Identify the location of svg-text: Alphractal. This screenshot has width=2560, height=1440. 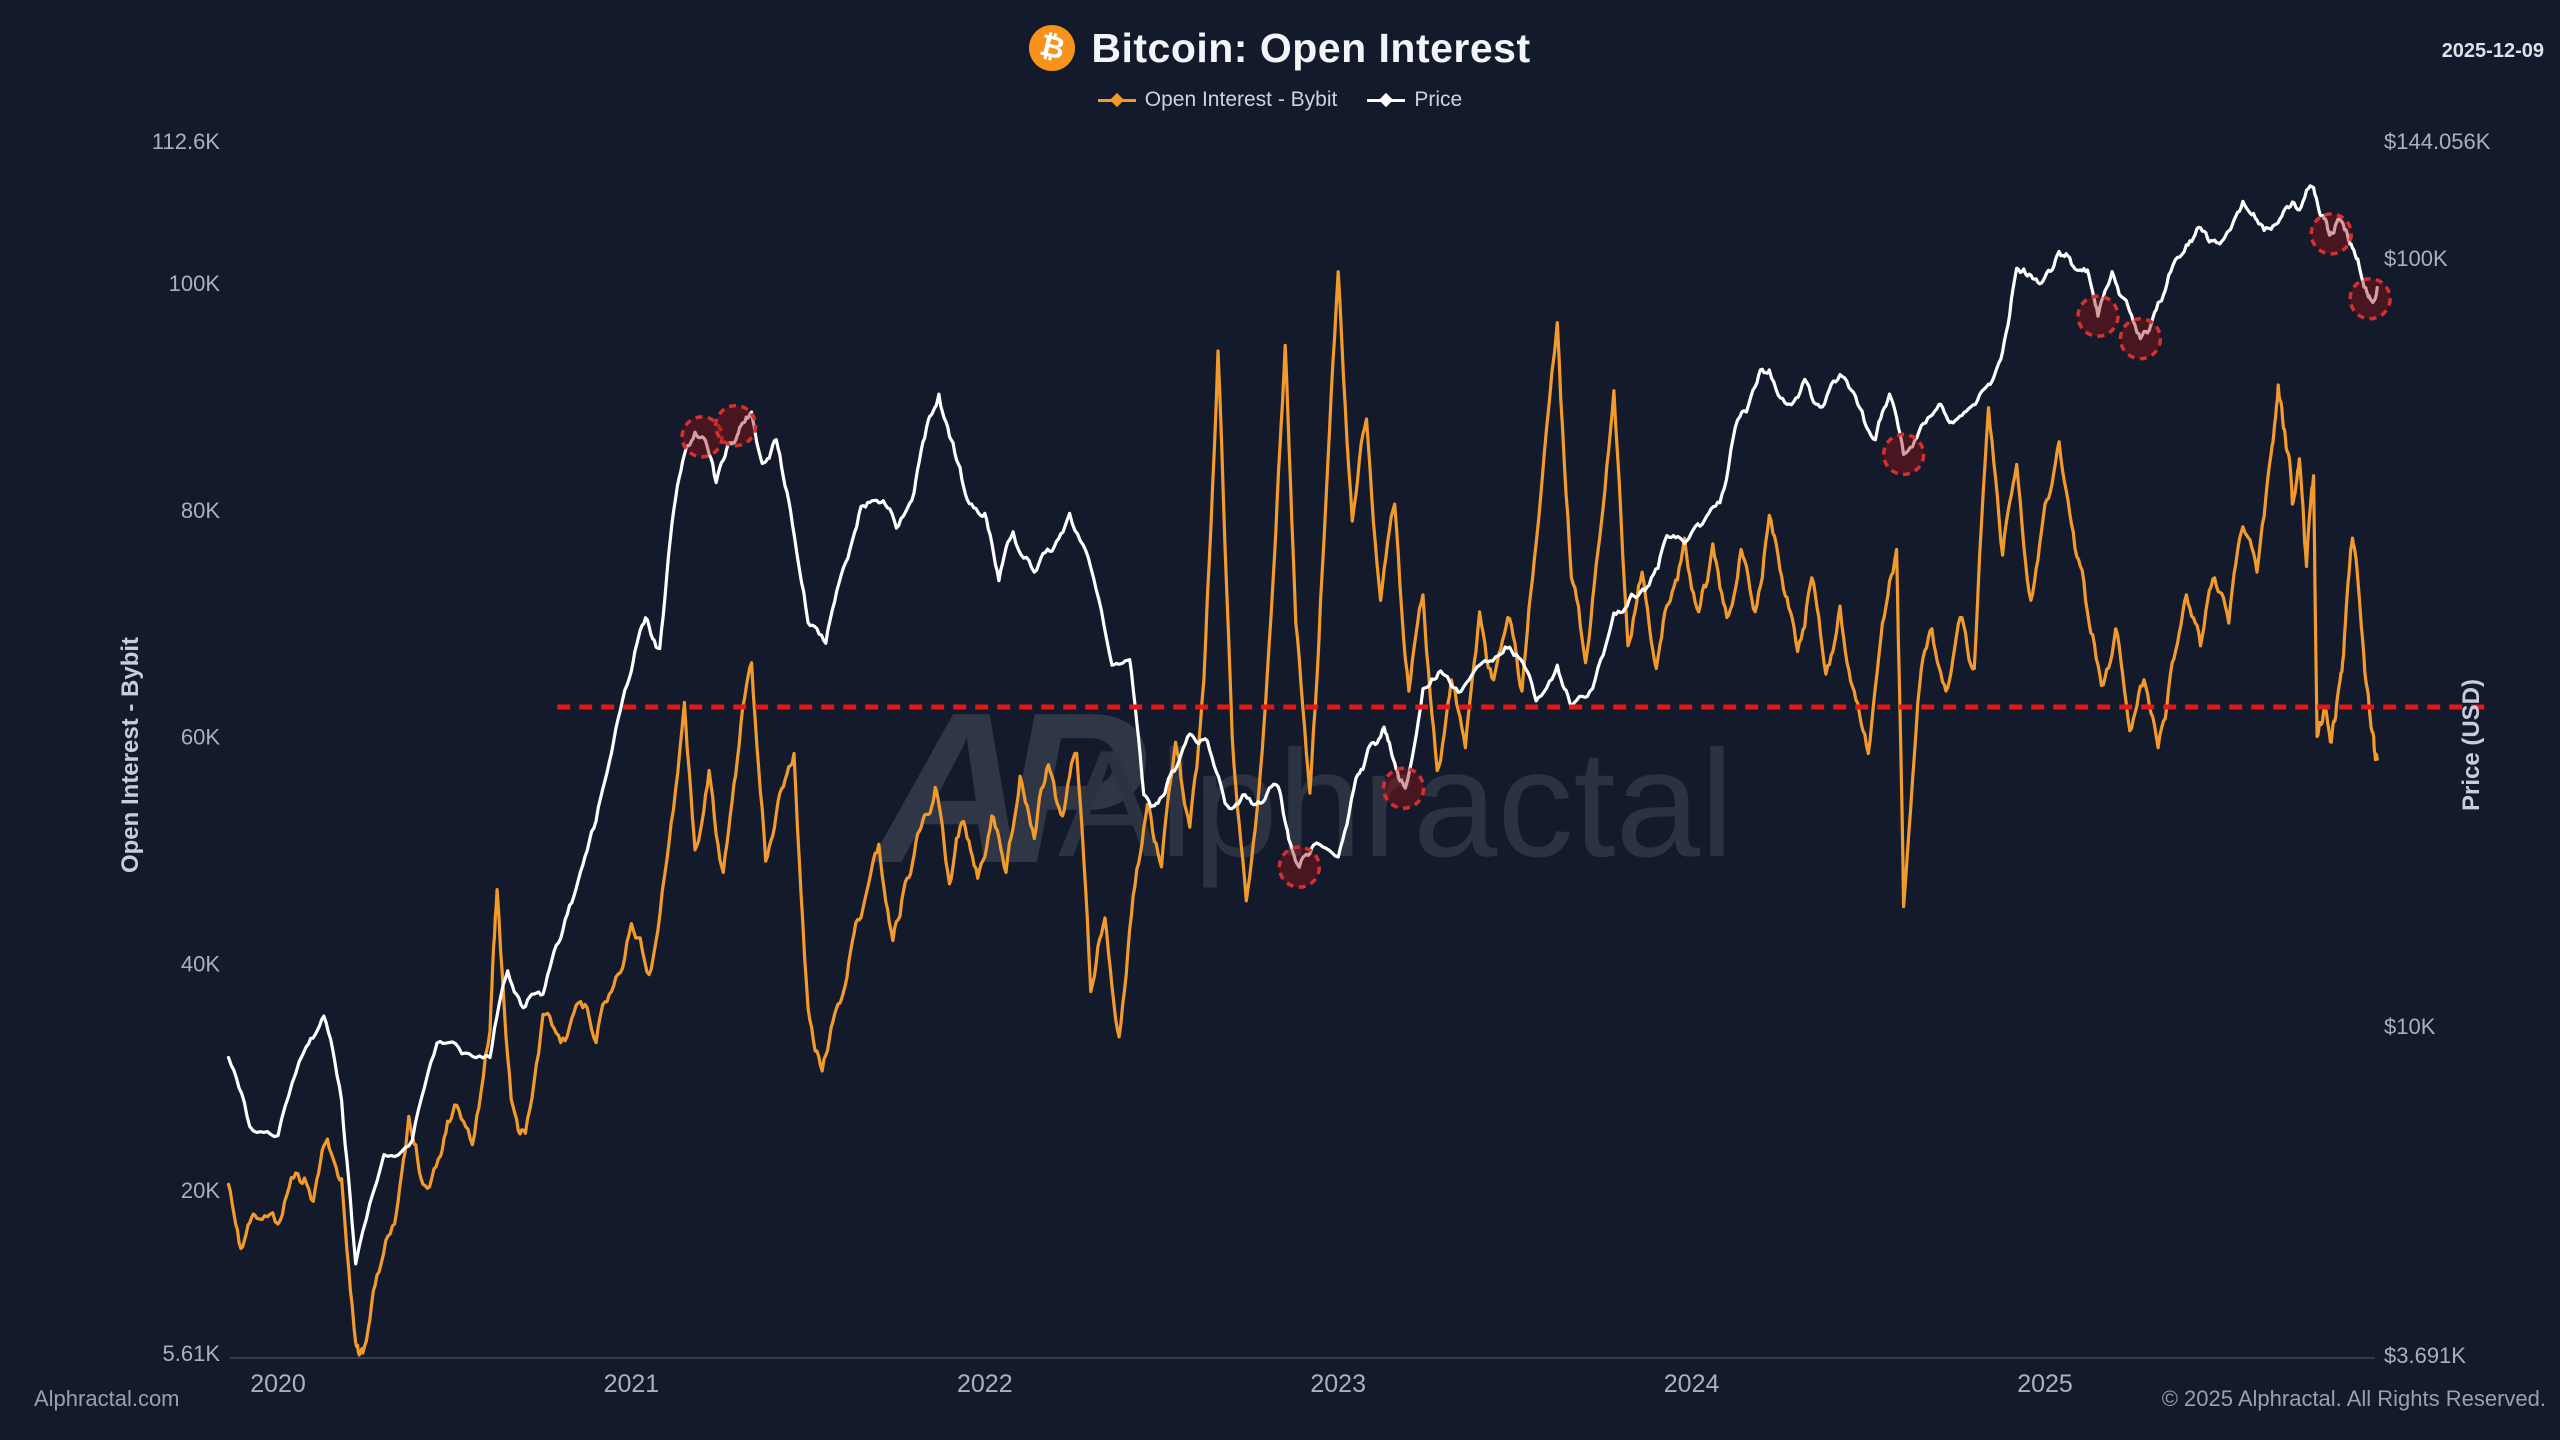
(1396, 804).